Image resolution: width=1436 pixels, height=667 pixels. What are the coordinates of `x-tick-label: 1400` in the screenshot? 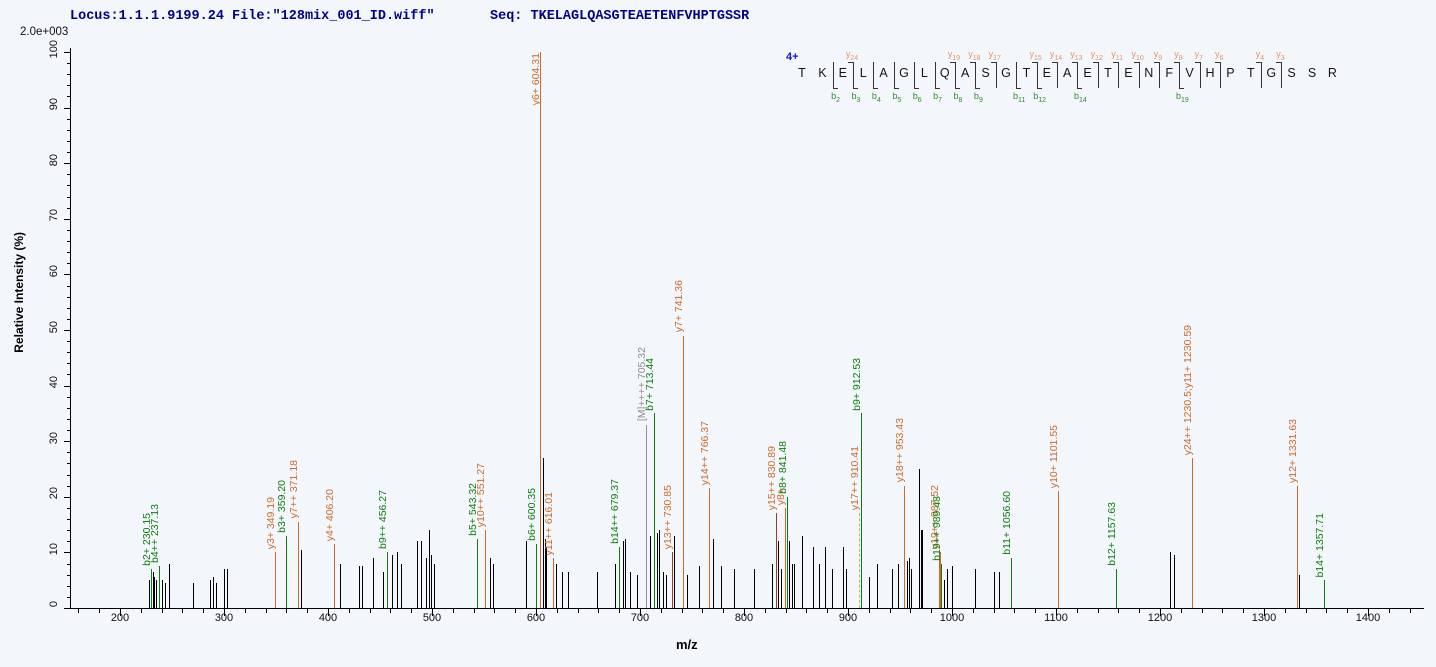 It's located at (1368, 618).